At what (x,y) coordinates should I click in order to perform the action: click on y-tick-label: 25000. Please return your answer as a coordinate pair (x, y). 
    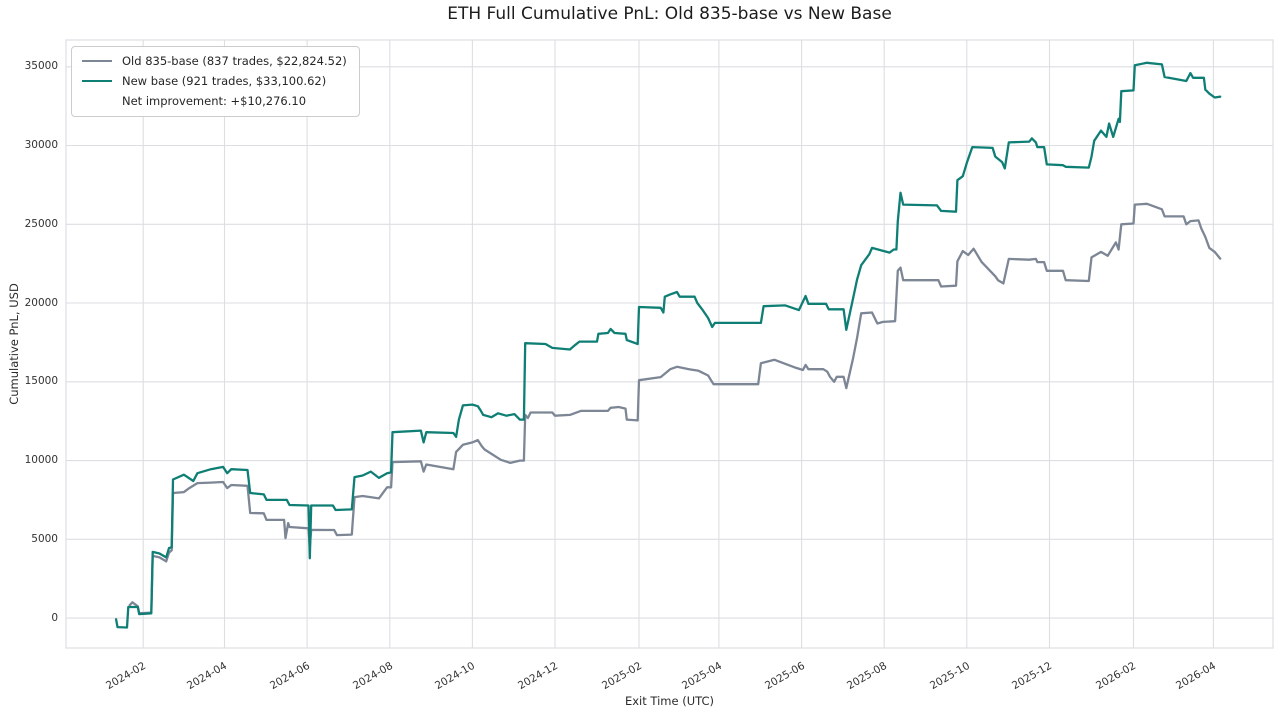
    Looking at the image, I should click on (41, 223).